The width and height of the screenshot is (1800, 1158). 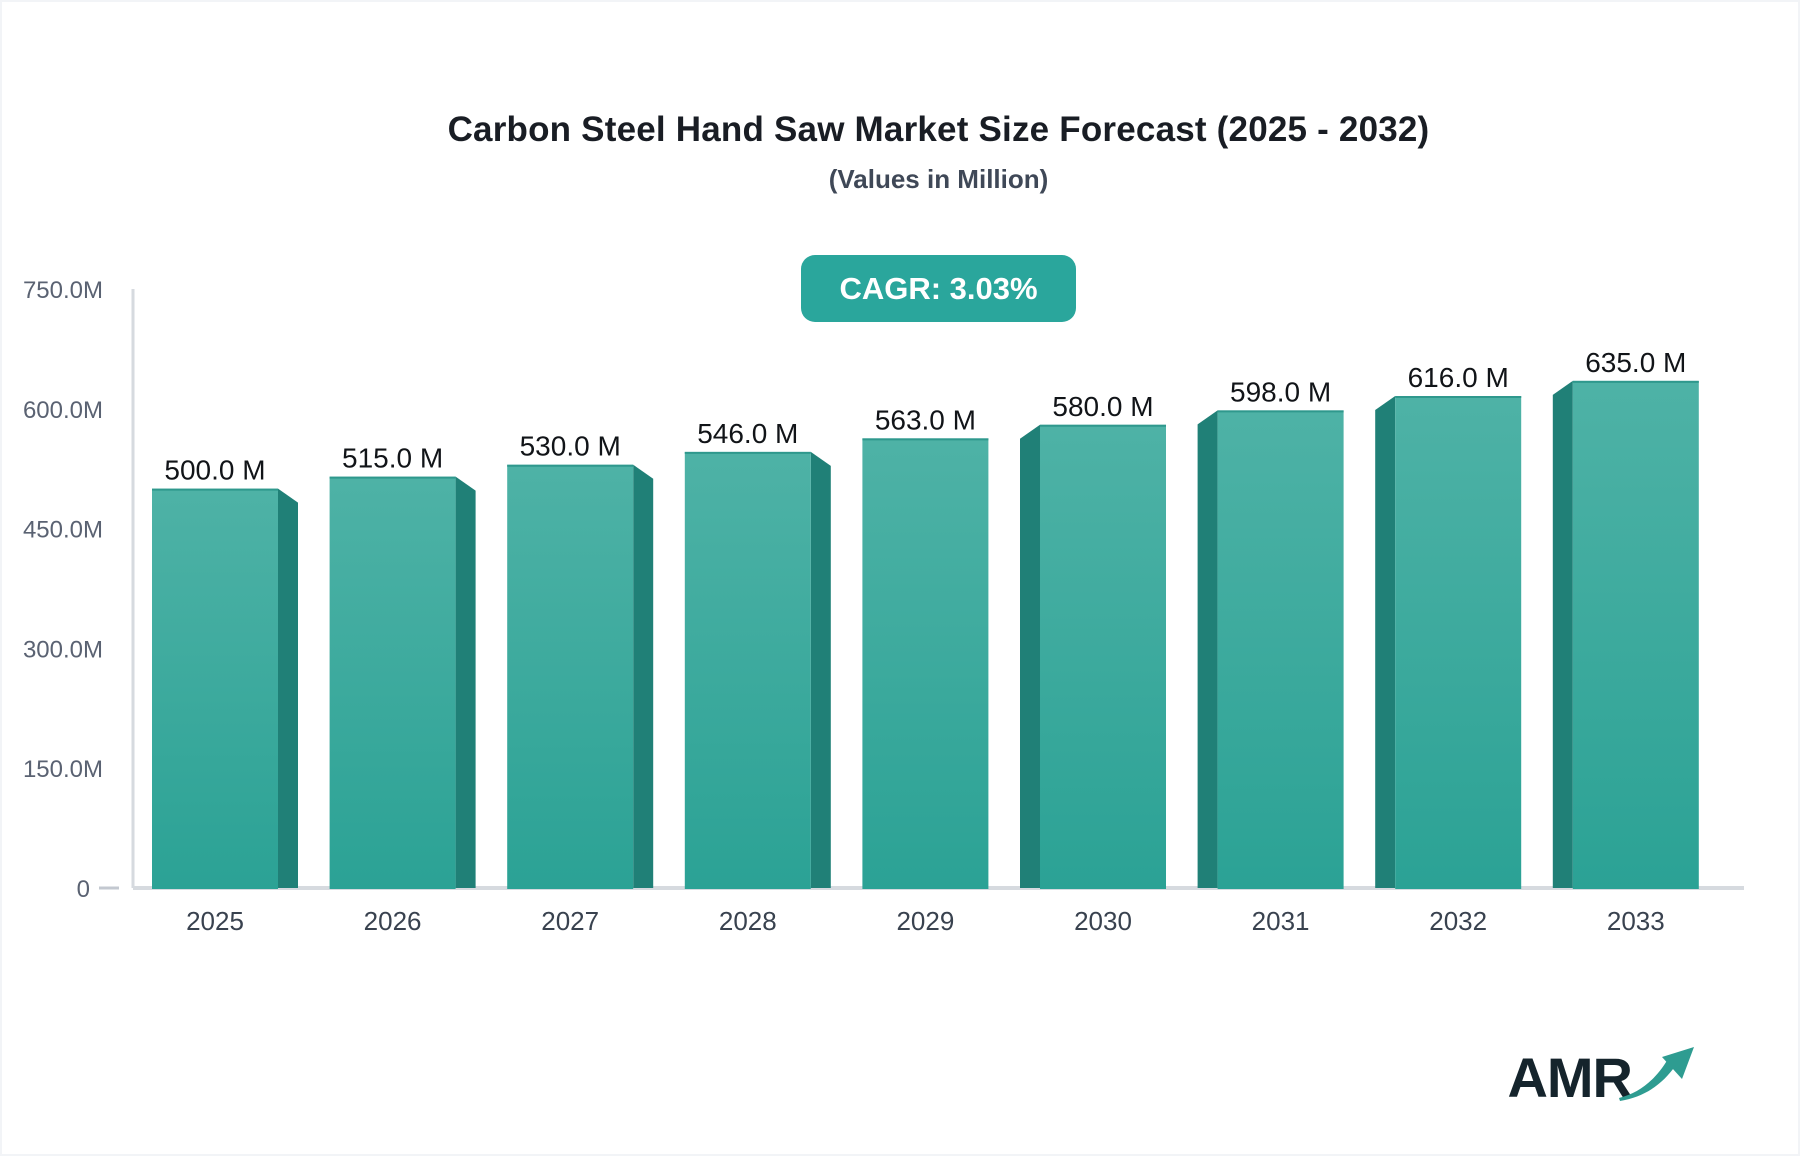 What do you see at coordinates (63, 769) in the screenshot?
I see `y-tick-label: 150.0M` at bounding box center [63, 769].